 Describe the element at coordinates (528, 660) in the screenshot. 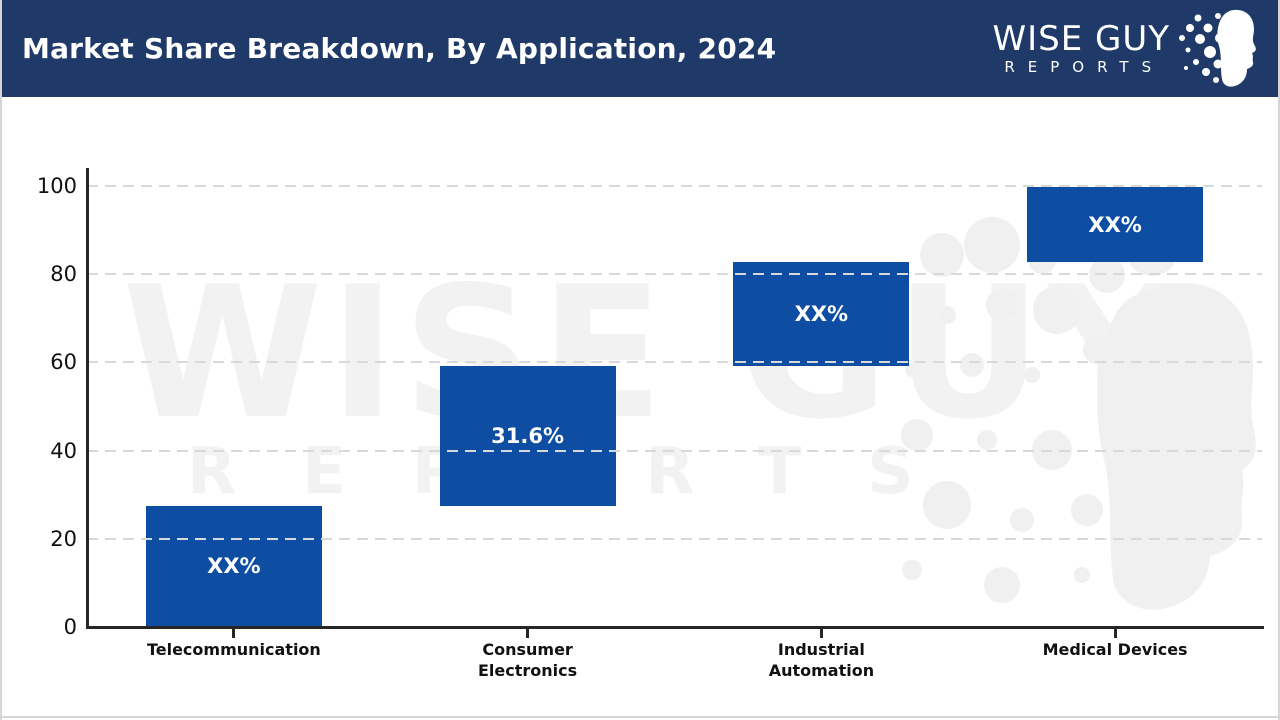

I see `x-category-label: Consumer Electronics` at that location.